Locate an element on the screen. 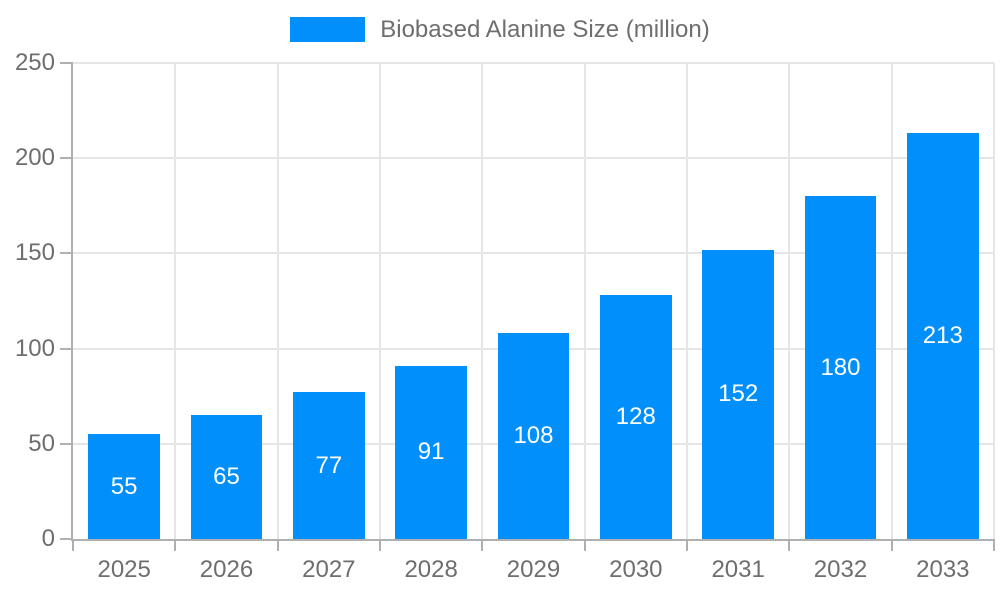  y-axis-label: 200 is located at coordinates (34, 158).